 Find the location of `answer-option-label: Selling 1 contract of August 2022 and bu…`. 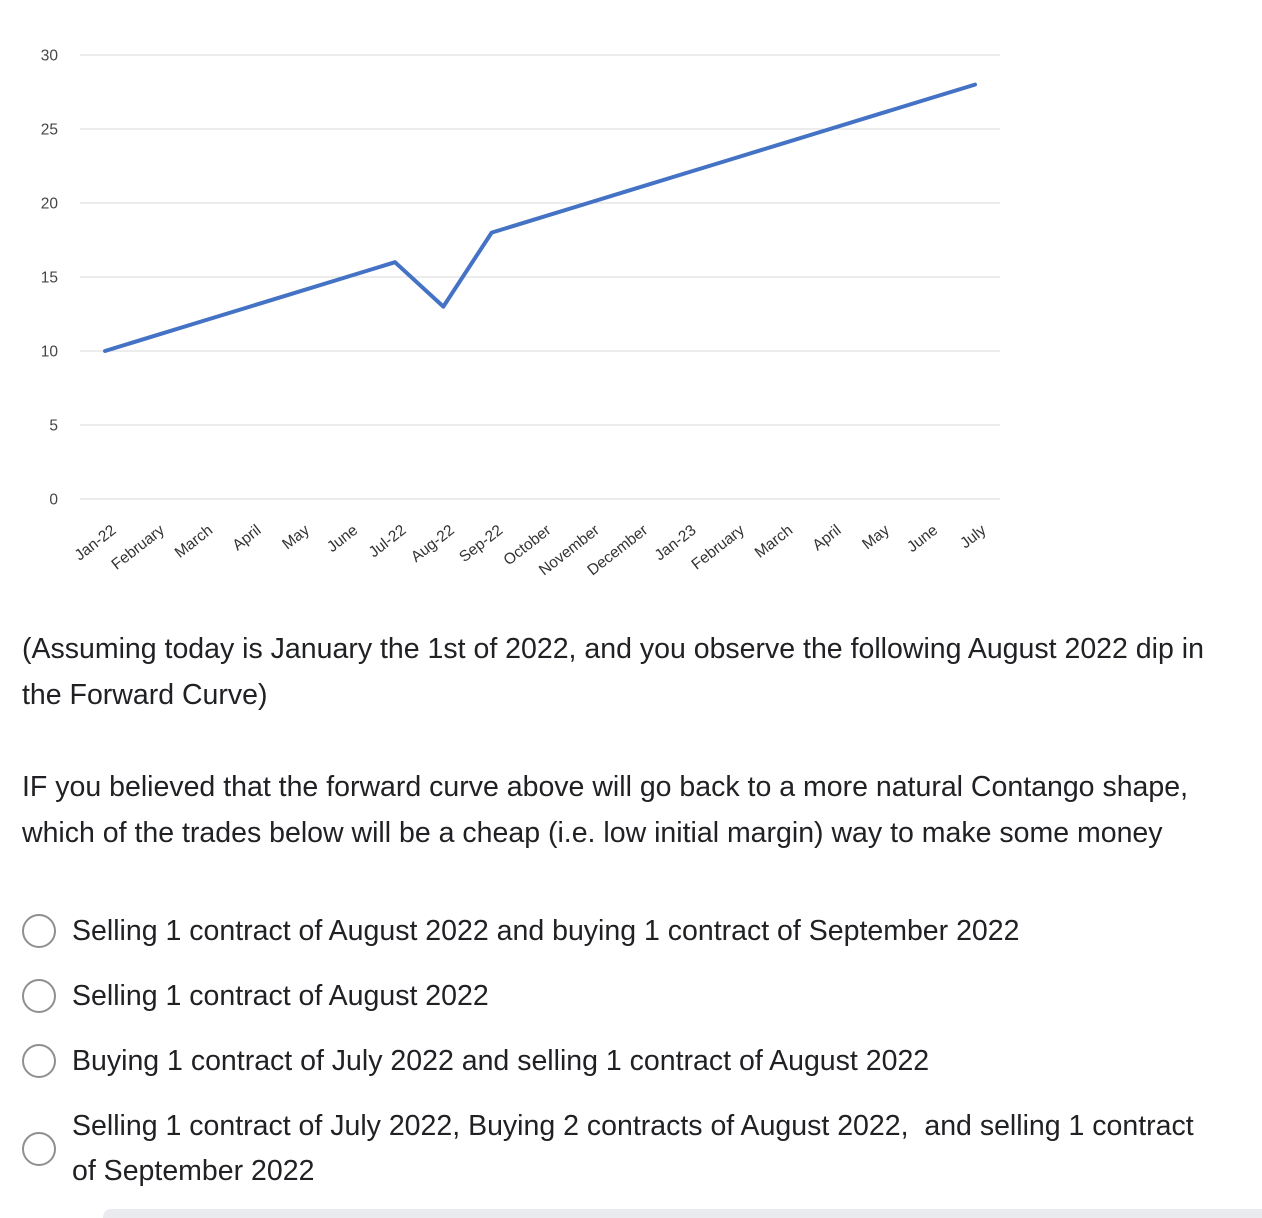

answer-option-label: Selling 1 contract of August 2022 and bu… is located at coordinates (546, 930).